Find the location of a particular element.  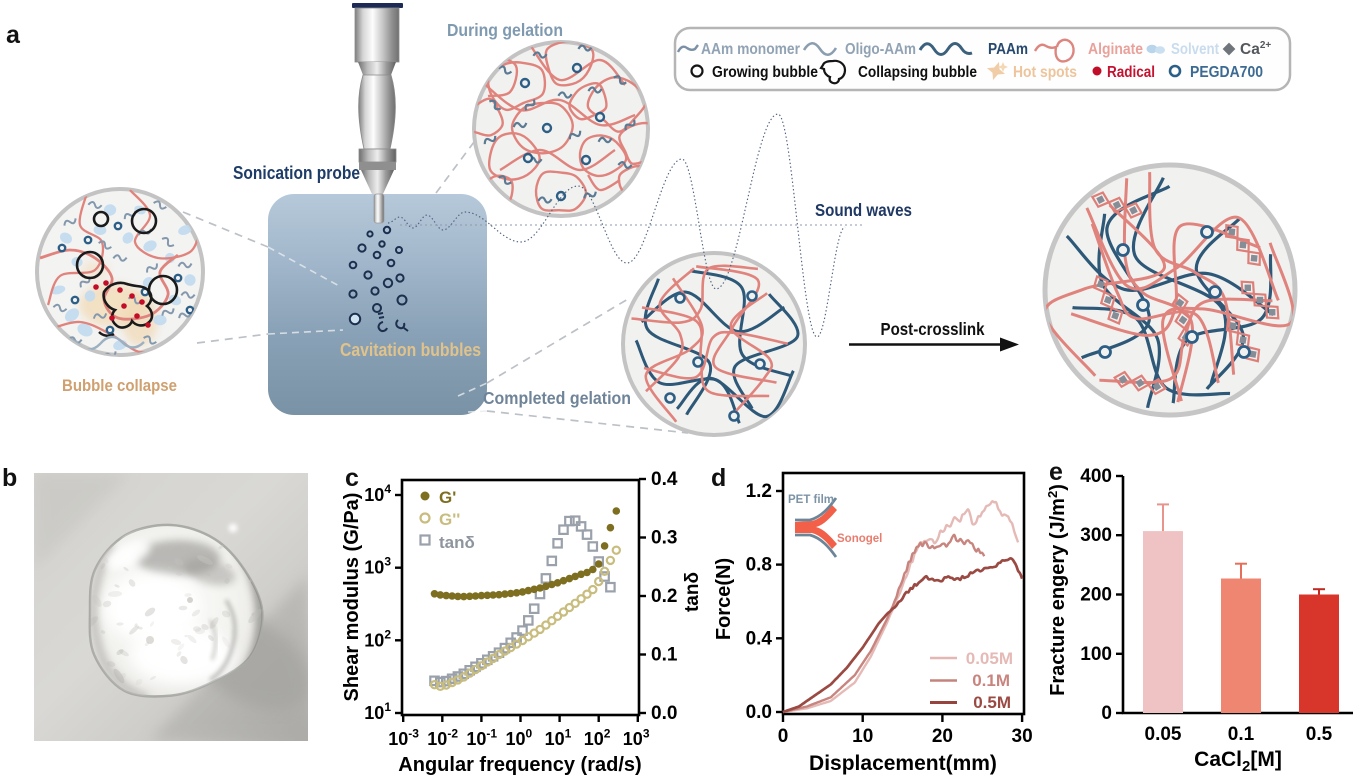

svg-text: G' is located at coordinates (447, 497).